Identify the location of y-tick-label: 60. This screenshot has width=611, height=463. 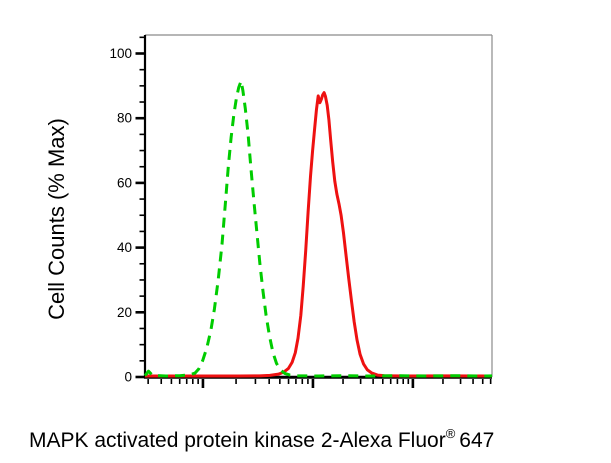
(124, 182).